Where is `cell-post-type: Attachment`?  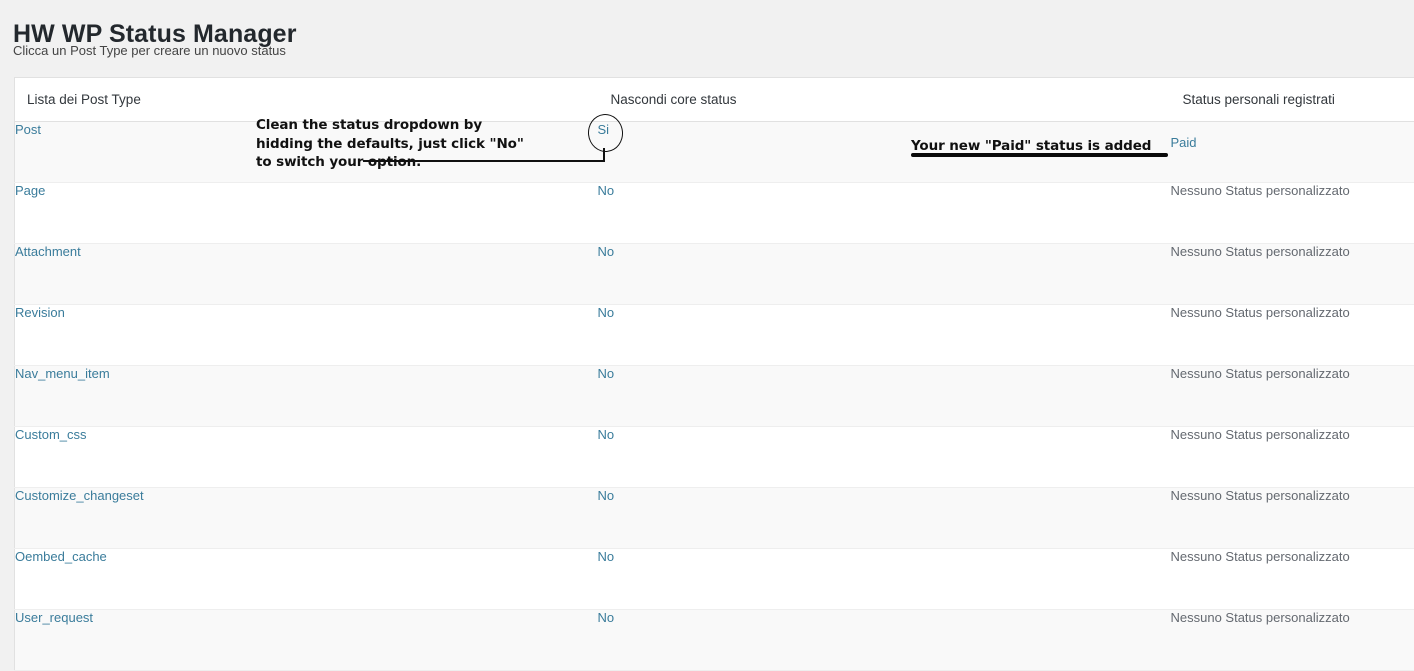
cell-post-type: Attachment is located at coordinates (306, 274).